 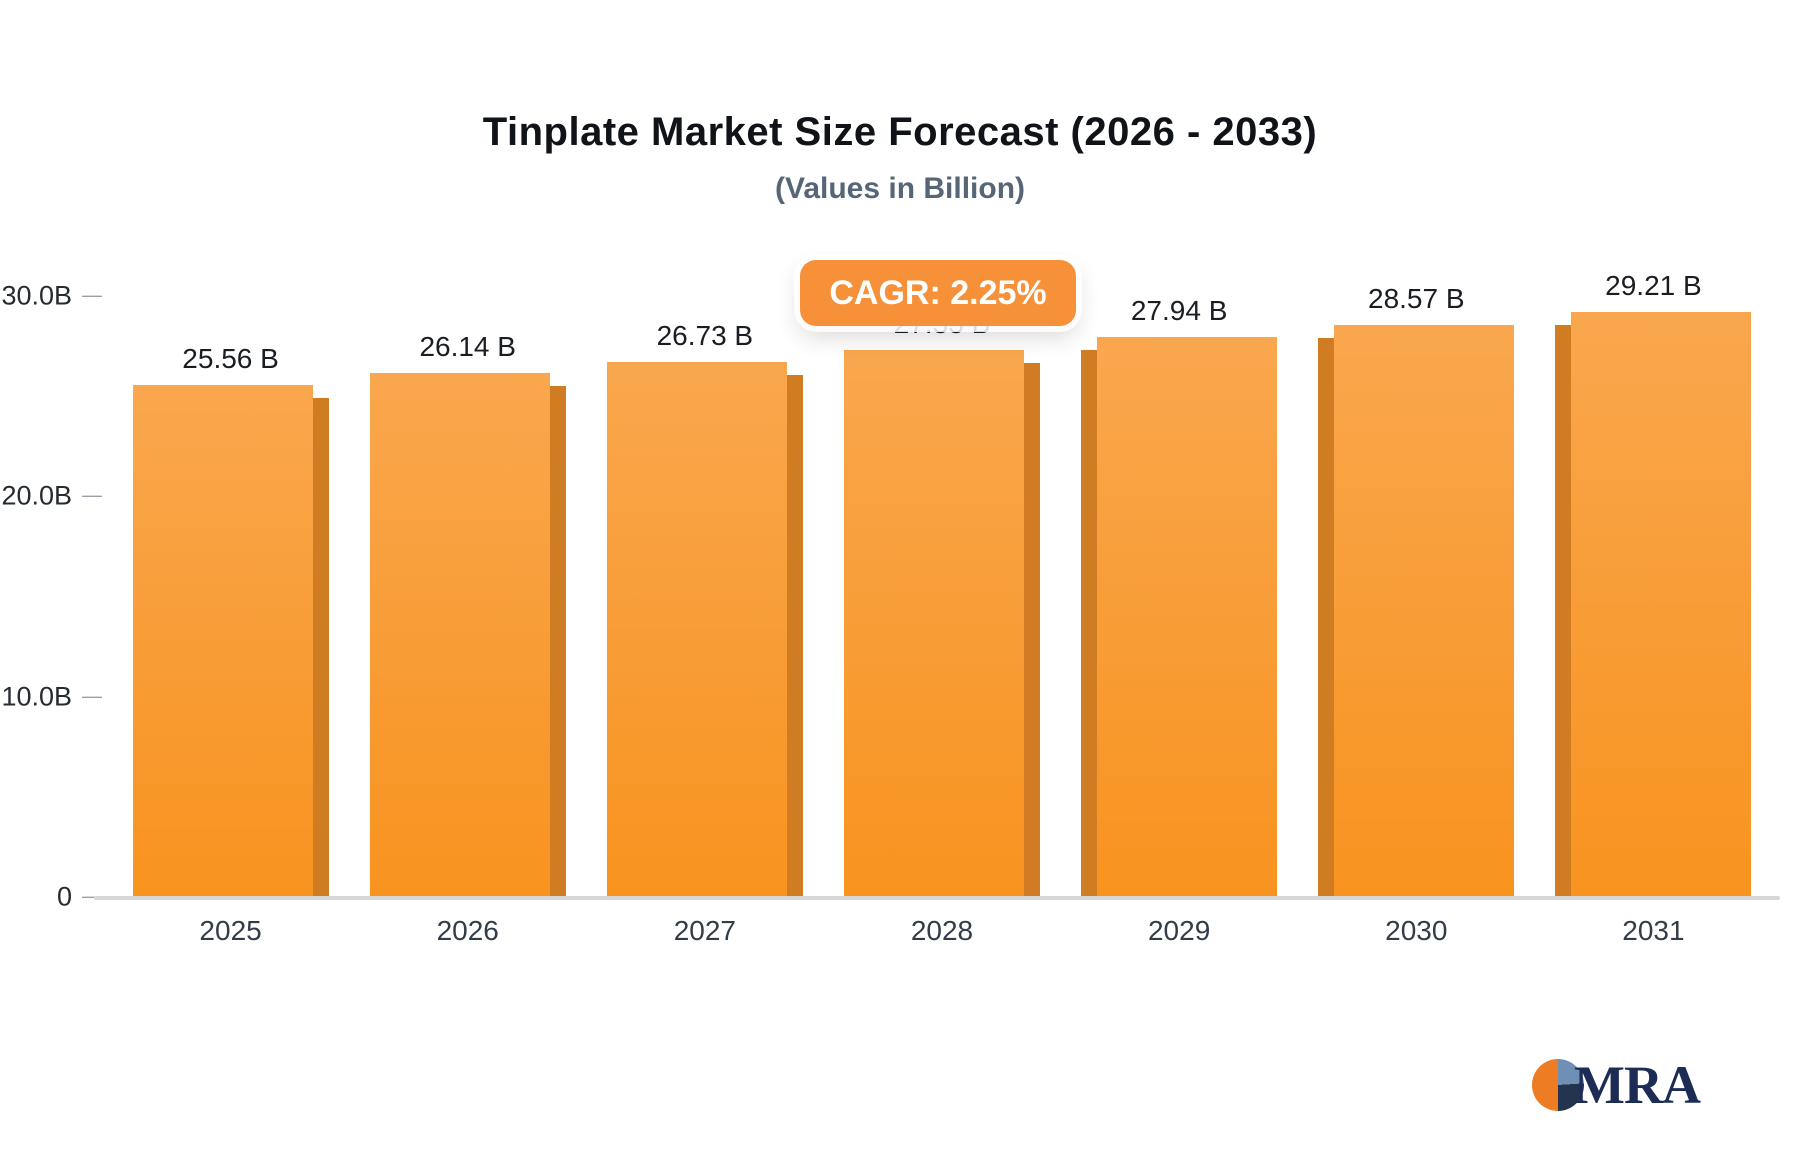 What do you see at coordinates (1179, 311) in the screenshot?
I see `bar-value-label: 27.94 B` at bounding box center [1179, 311].